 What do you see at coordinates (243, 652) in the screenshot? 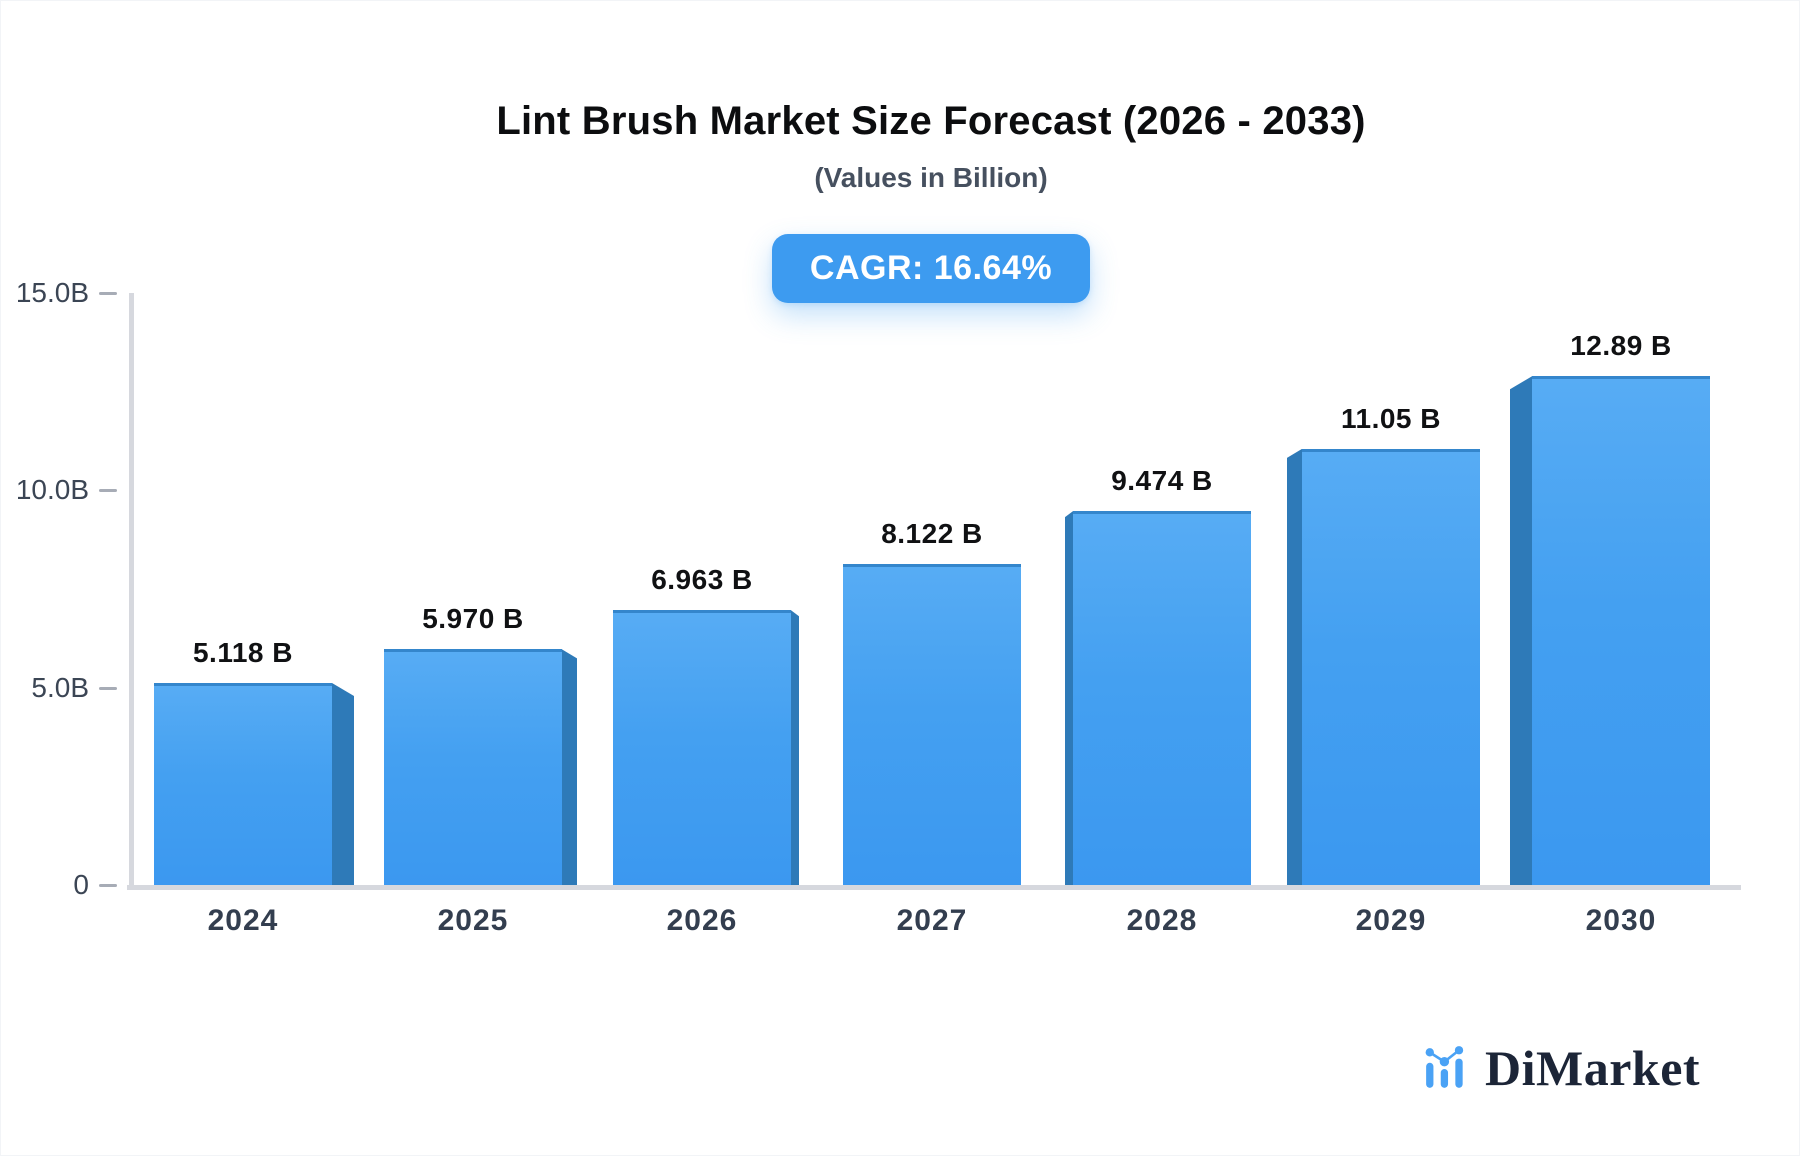
I see `bar-value-label: 5.118 B` at bounding box center [243, 652].